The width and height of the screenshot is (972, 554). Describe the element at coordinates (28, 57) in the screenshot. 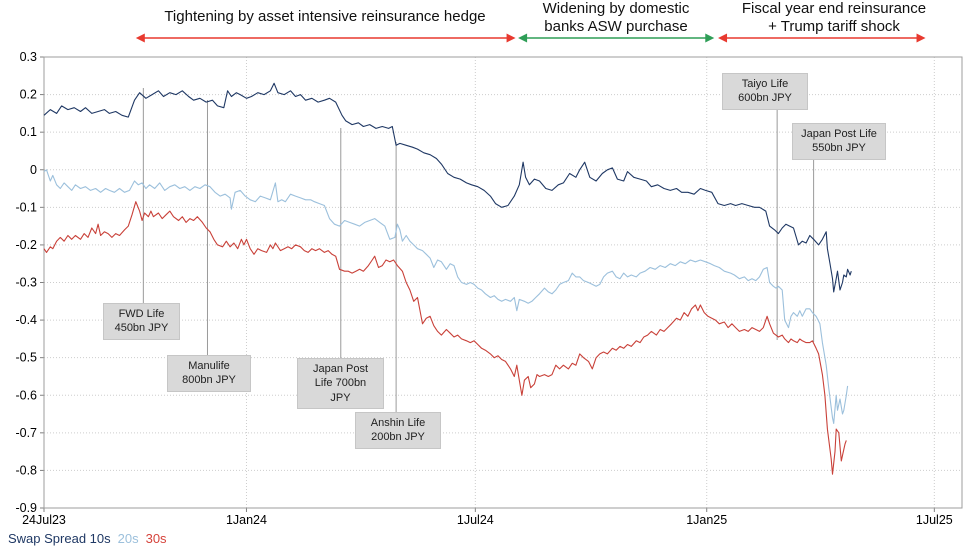

I see `y-axis-tick-label: 0.3` at that location.